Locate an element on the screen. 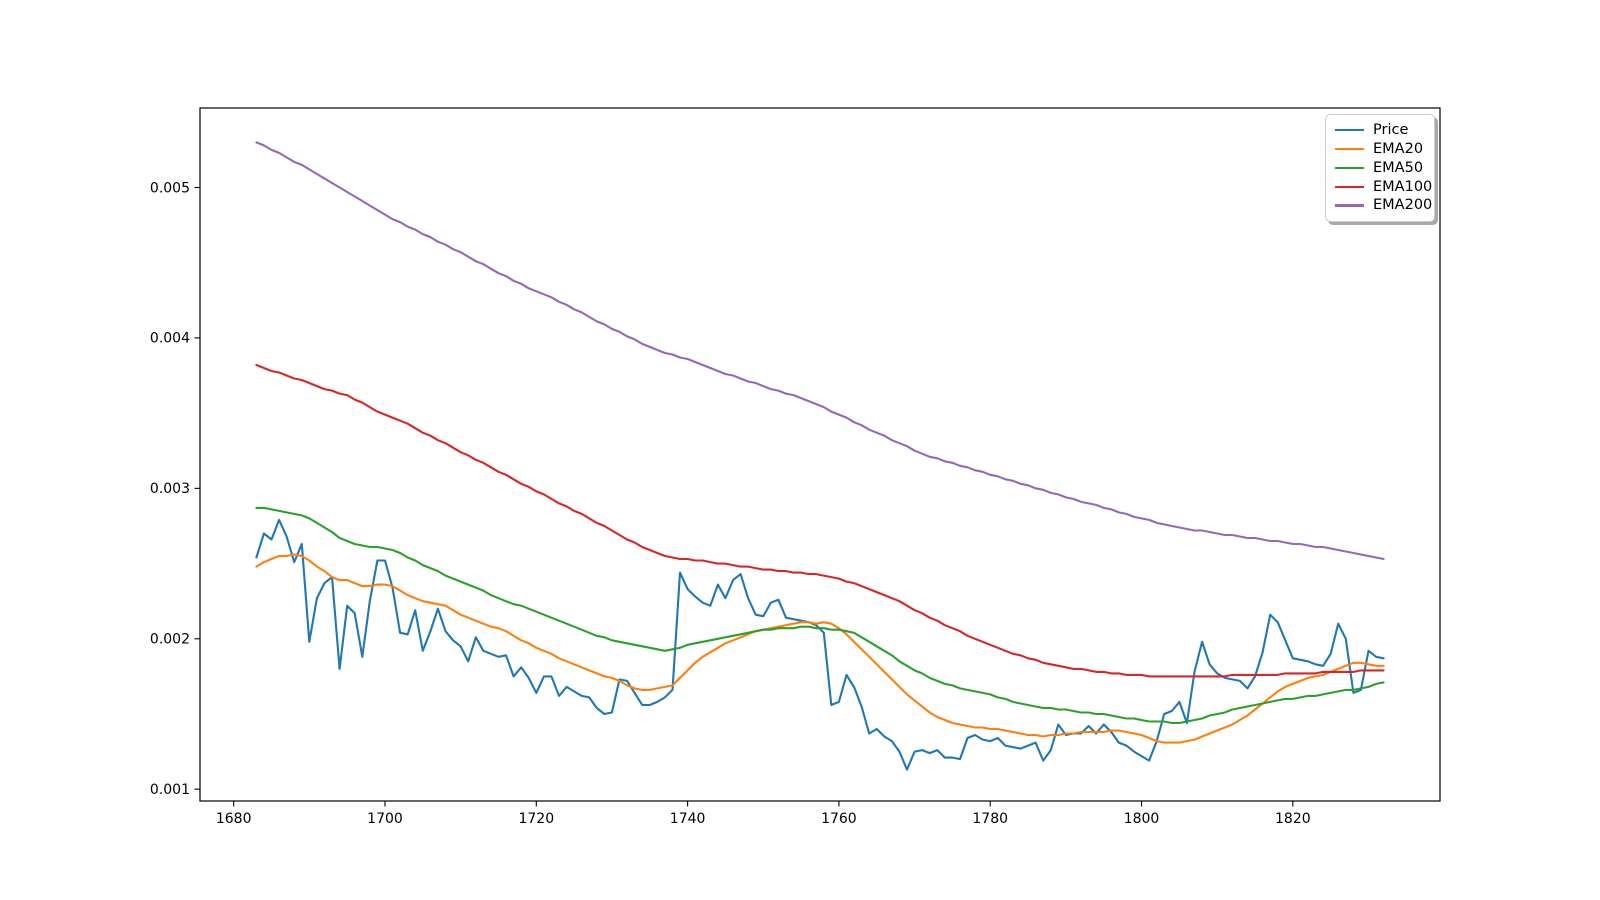 This screenshot has height=900, width=1600. x-tick-label-1800: 1800 is located at coordinates (1142, 819).